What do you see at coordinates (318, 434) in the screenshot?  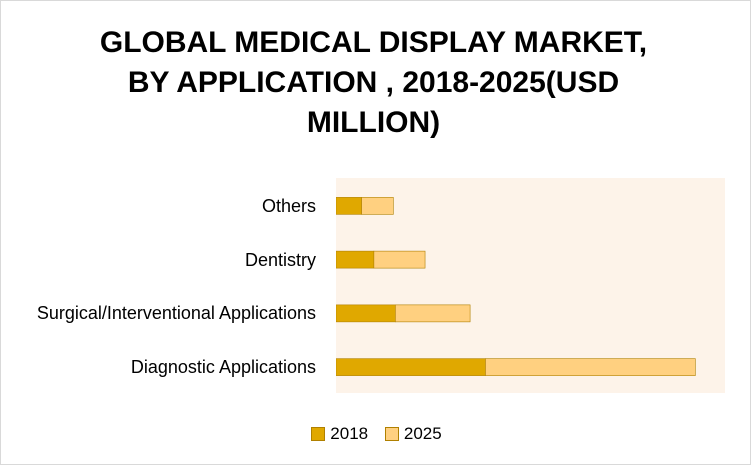 I see `legend-swatch-2018` at bounding box center [318, 434].